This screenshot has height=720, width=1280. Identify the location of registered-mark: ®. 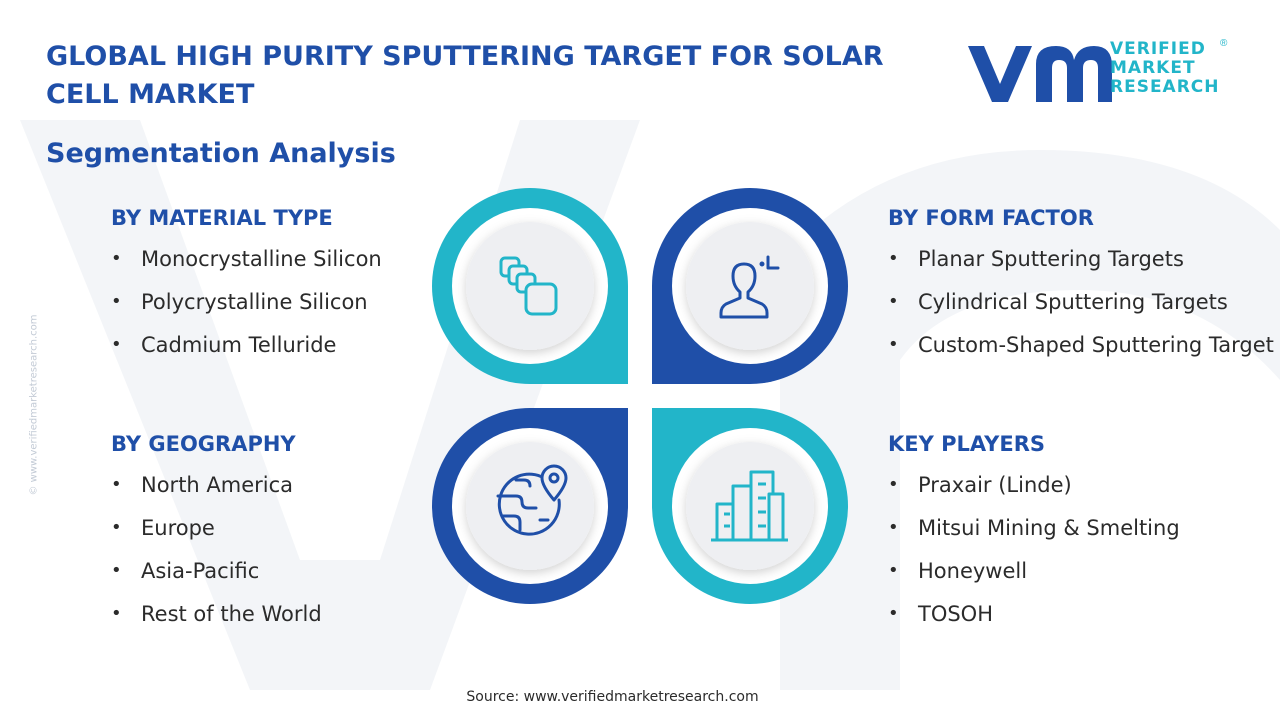
(1224, 43).